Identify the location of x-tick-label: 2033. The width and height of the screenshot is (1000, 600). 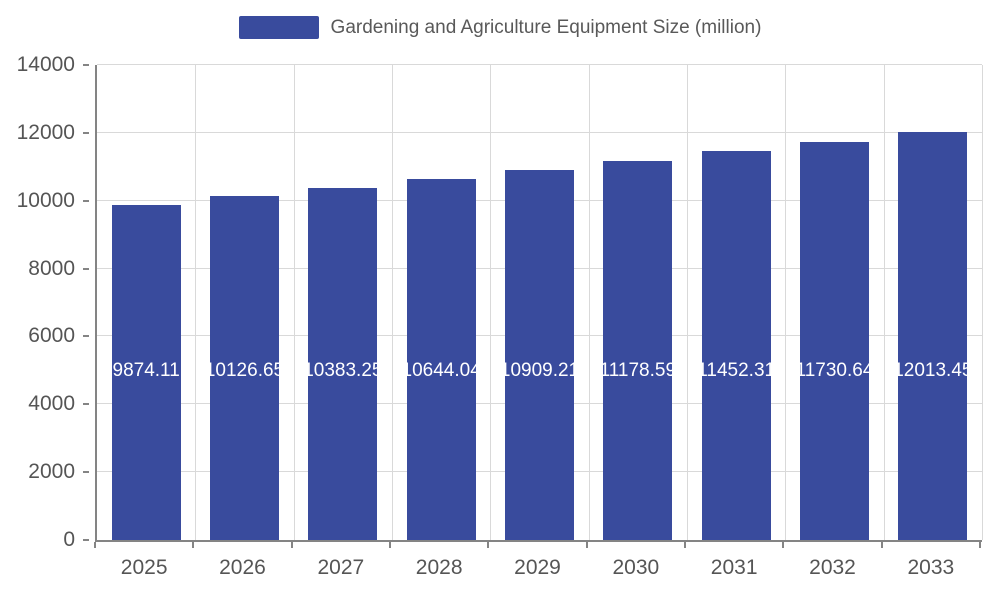
(931, 567).